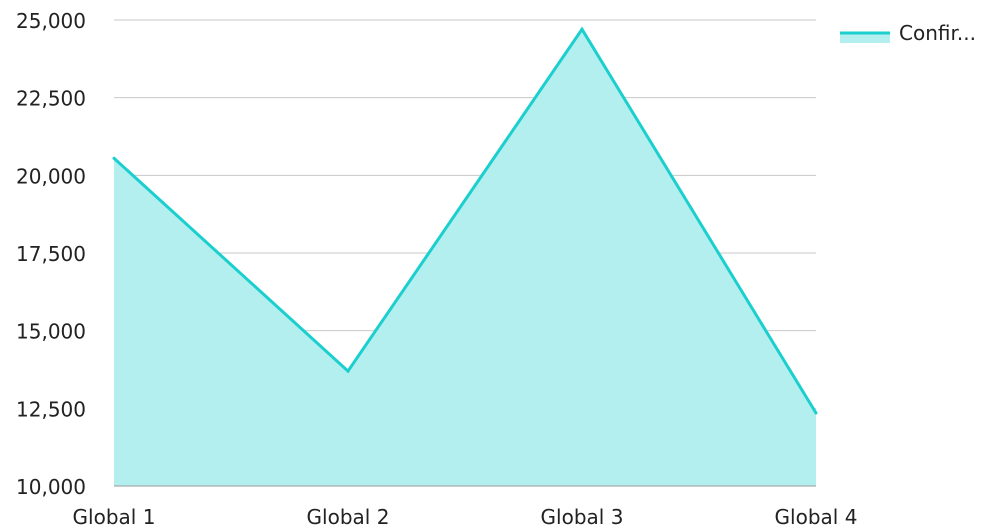  Describe the element at coordinates (51, 487) in the screenshot. I see `y-tick-label: 10,000` at that location.